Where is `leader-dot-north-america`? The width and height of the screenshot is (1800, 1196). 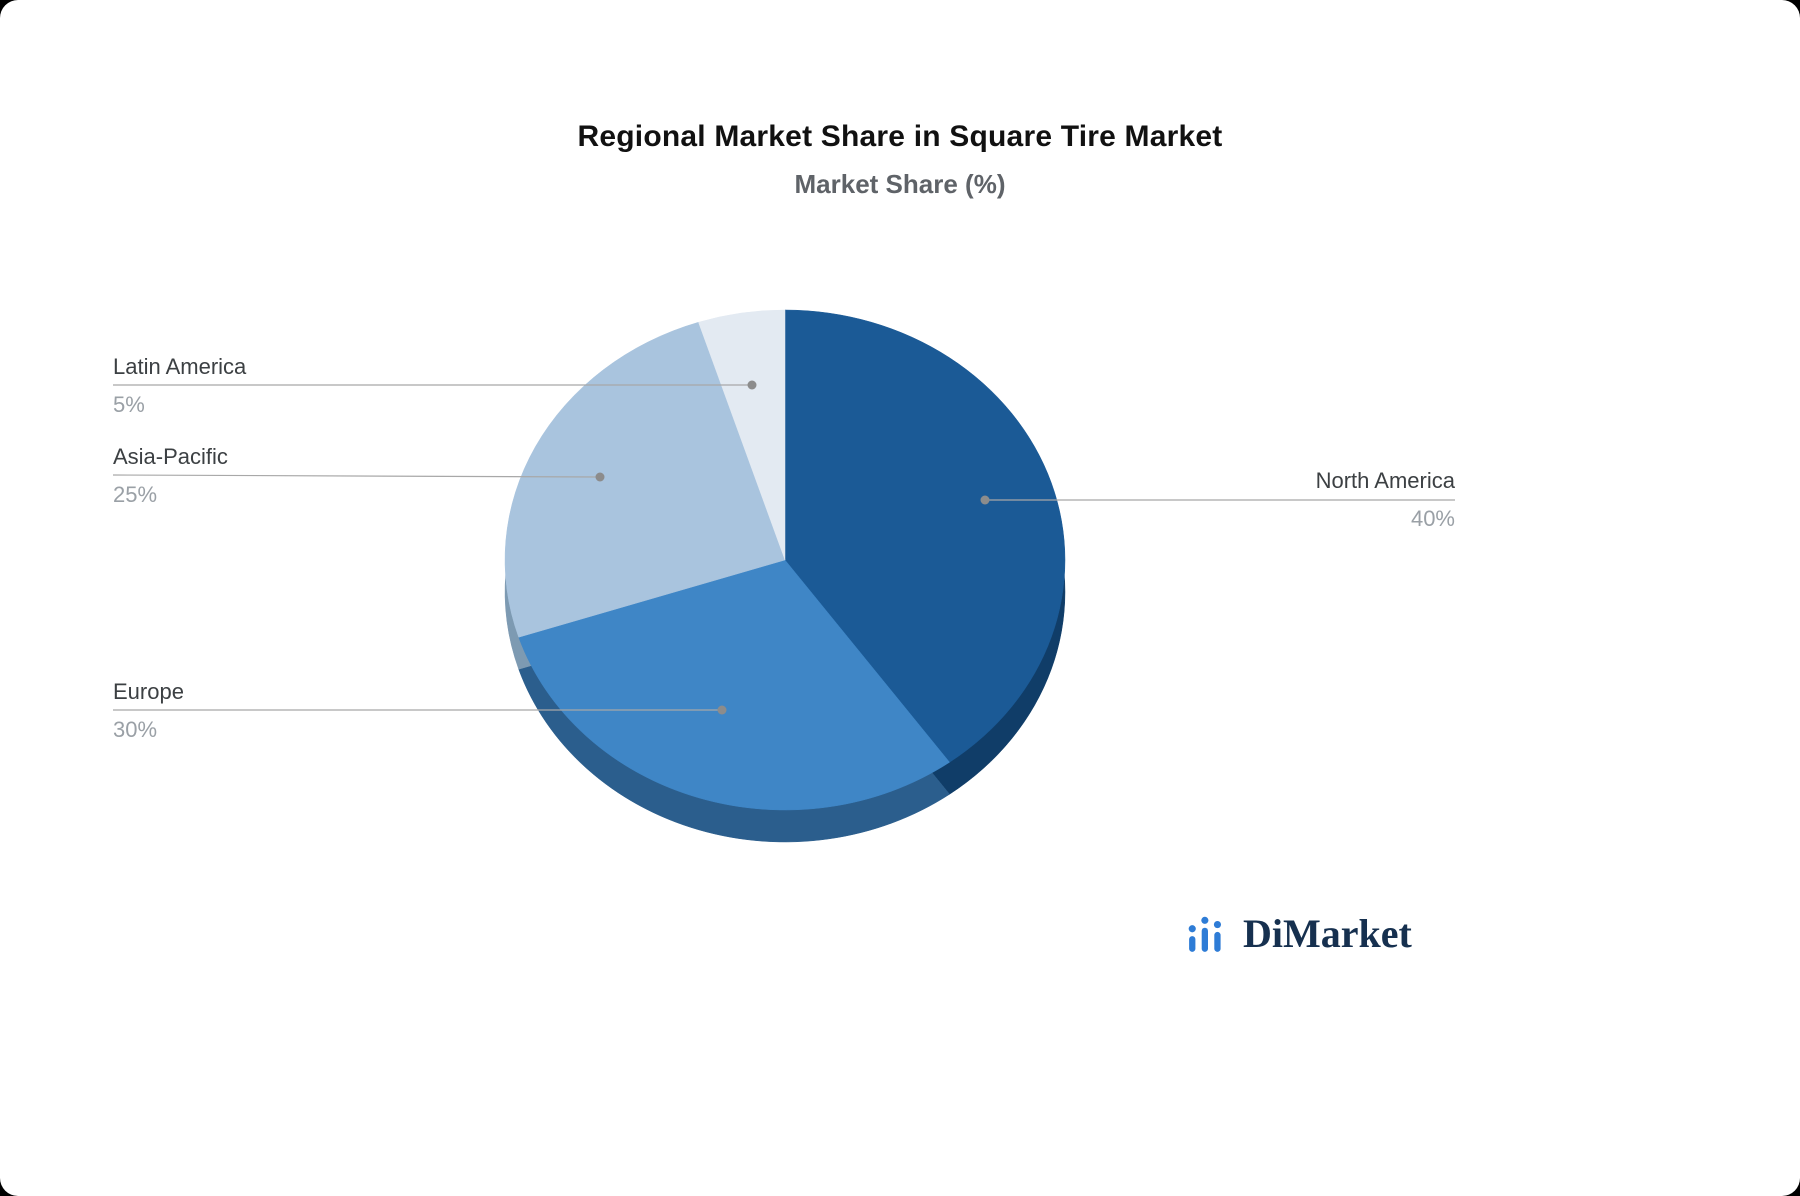 leader-dot-north-america is located at coordinates (985, 500).